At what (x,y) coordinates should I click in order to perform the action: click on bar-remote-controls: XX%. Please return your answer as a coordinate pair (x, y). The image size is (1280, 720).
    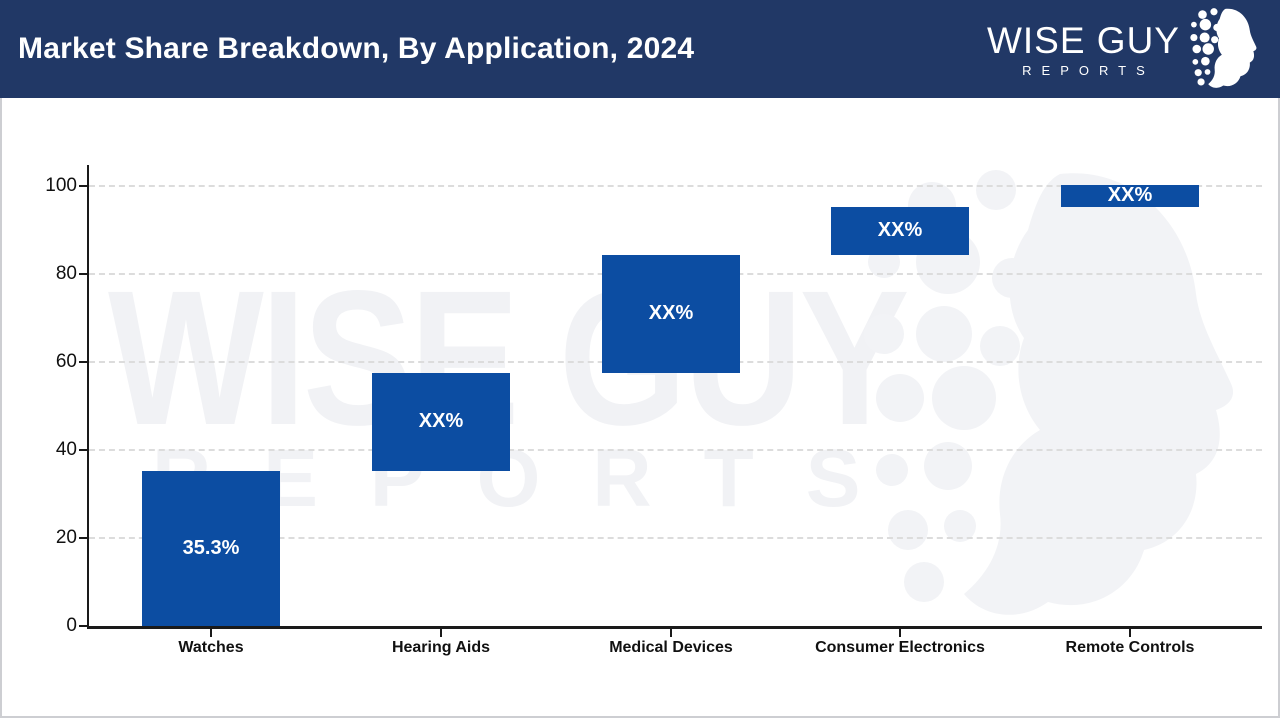
    Looking at the image, I should click on (1130, 195).